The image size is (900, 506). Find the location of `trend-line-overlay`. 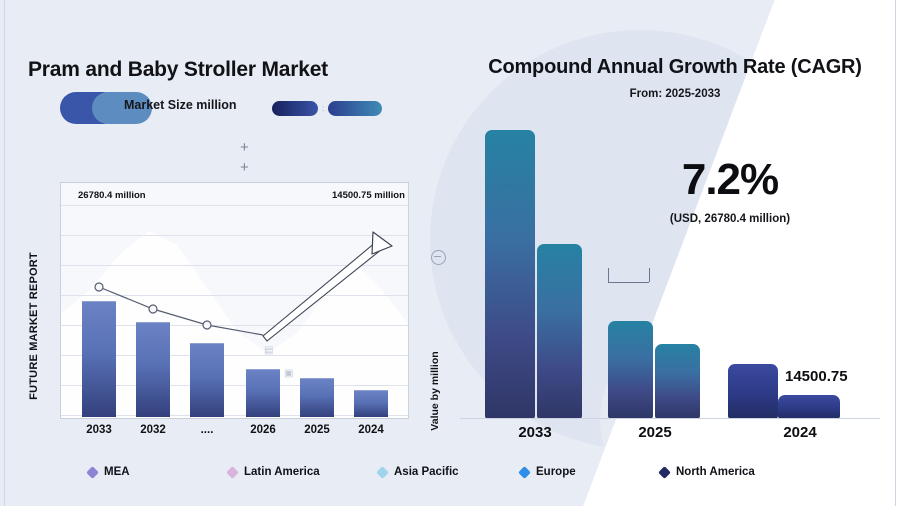

trend-line-overlay is located at coordinates (243, 286).